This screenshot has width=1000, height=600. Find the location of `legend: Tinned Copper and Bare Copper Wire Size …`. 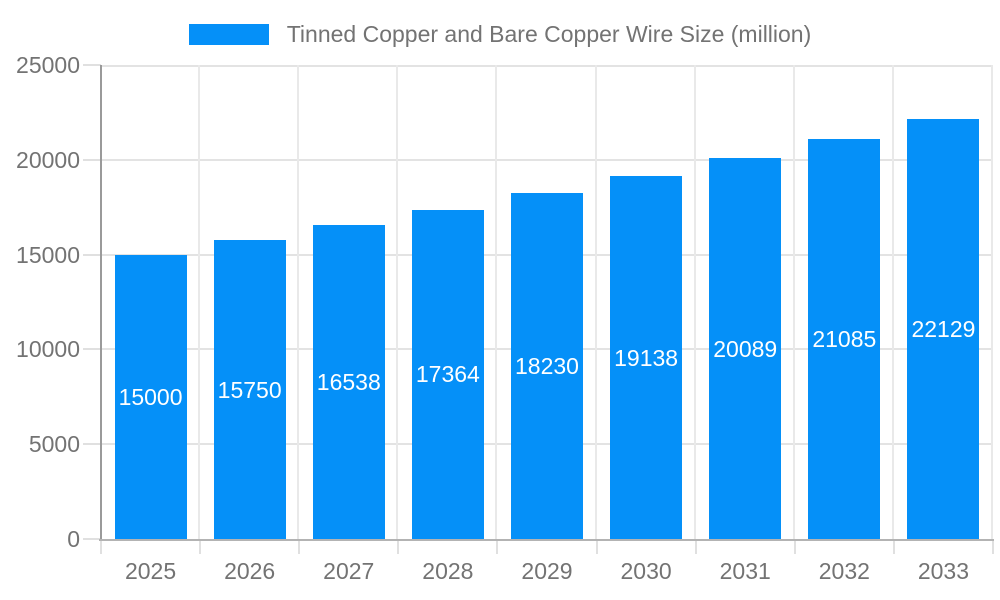

legend: Tinned Copper and Bare Copper Wire Size … is located at coordinates (500, 34).